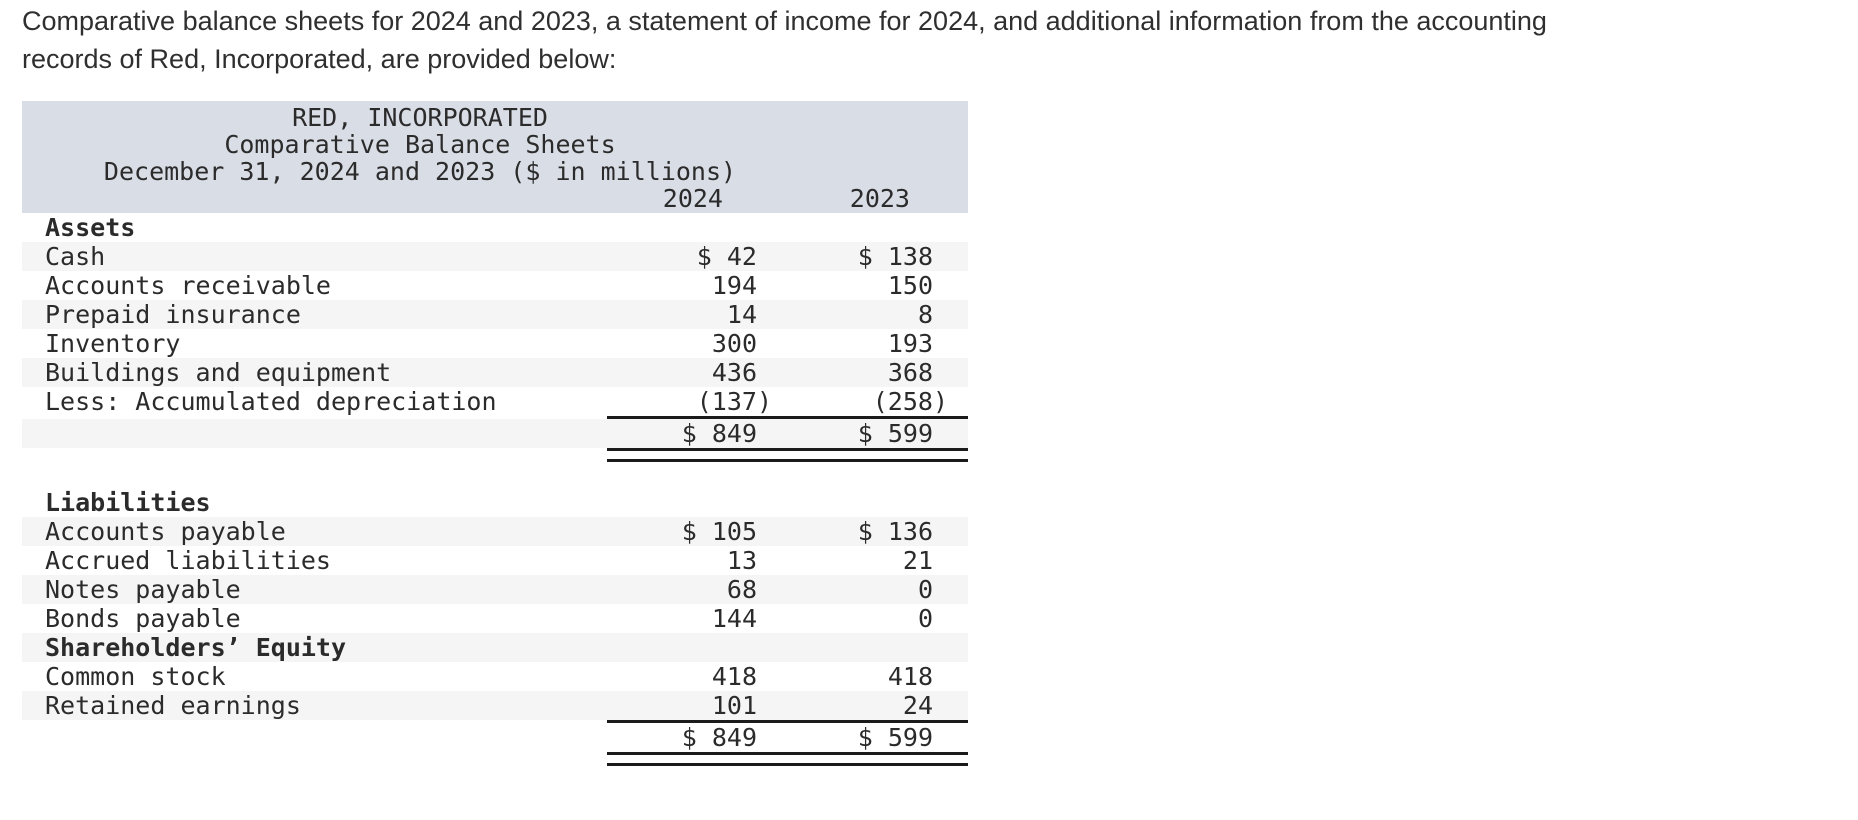 Image resolution: width=1858 pixels, height=820 pixels. What do you see at coordinates (734, 618) in the screenshot?
I see `value-2024: 144` at bounding box center [734, 618].